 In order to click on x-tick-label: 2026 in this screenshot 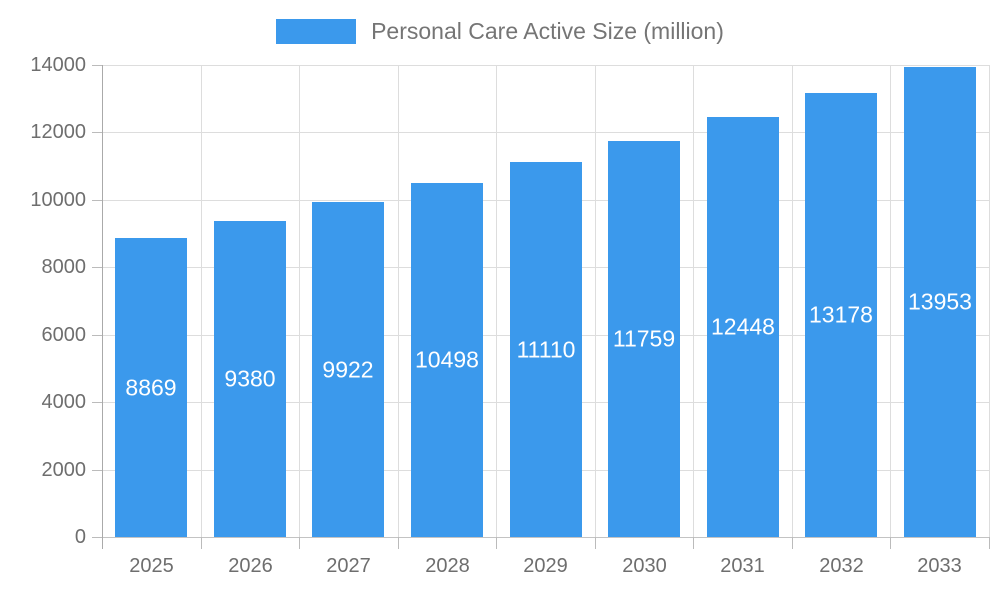, I will do `click(250, 566)`.